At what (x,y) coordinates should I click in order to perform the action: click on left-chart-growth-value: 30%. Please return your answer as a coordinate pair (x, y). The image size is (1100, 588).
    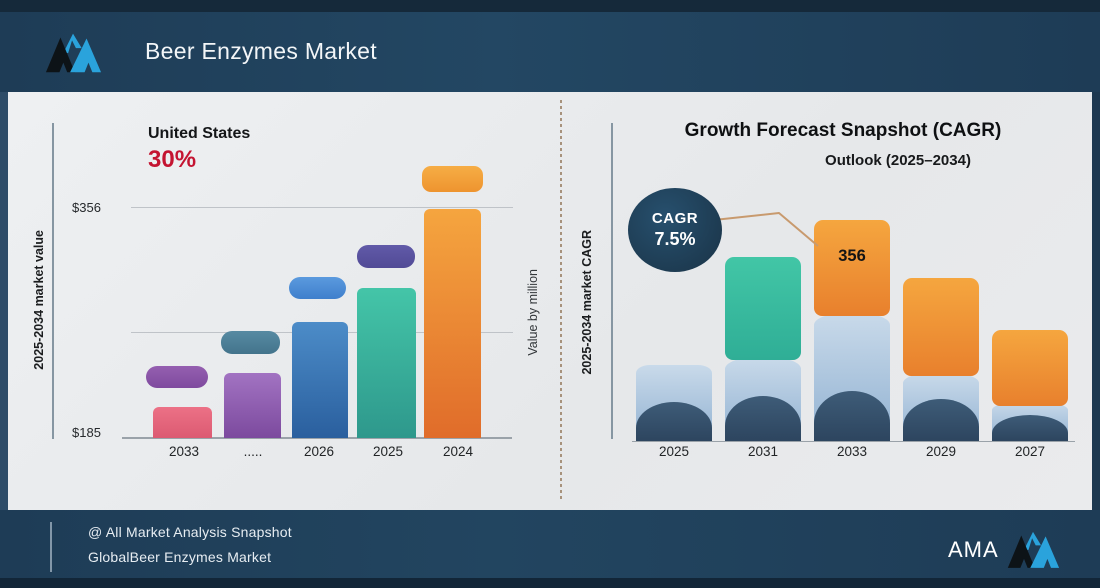
    Looking at the image, I should click on (172, 159).